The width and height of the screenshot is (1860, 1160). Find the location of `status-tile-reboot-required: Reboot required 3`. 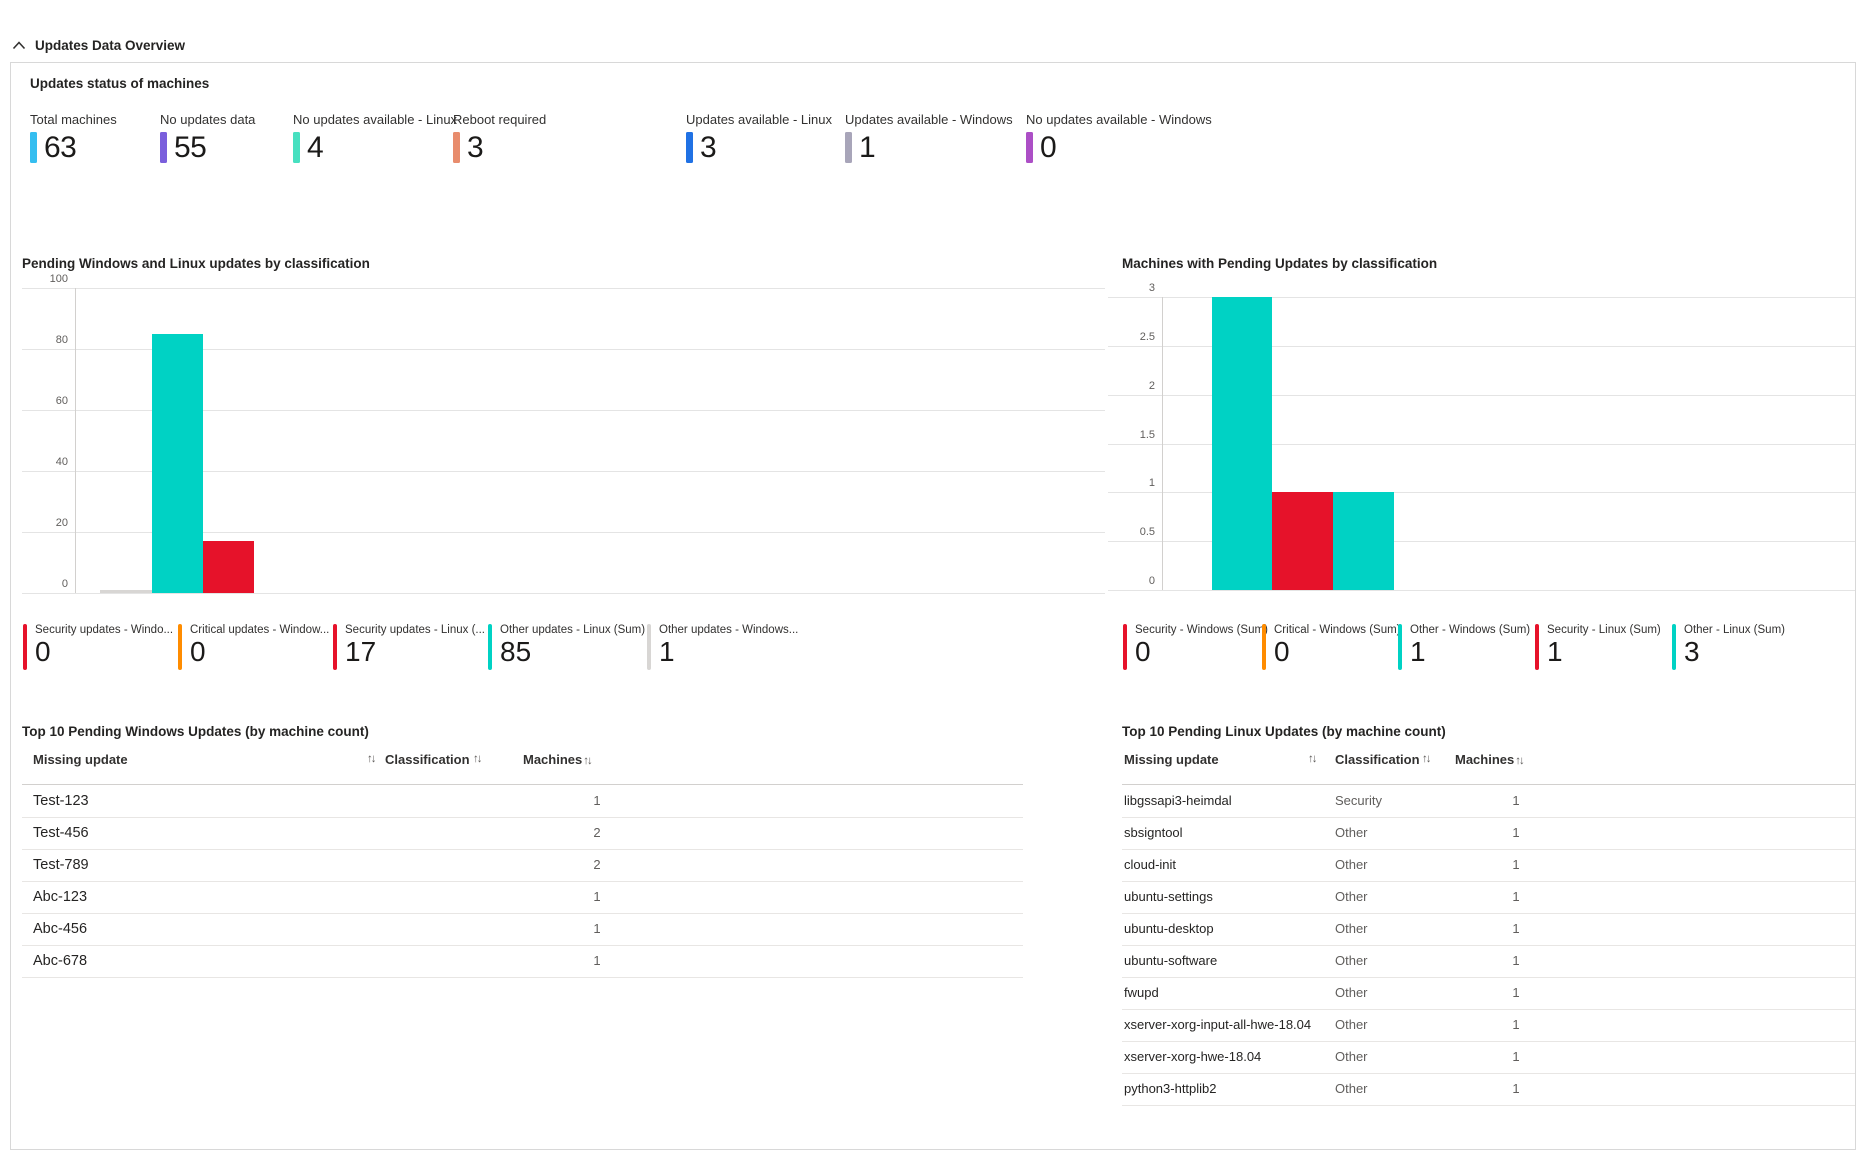

status-tile-reboot-required: Reboot required 3 is located at coordinates (499, 137).